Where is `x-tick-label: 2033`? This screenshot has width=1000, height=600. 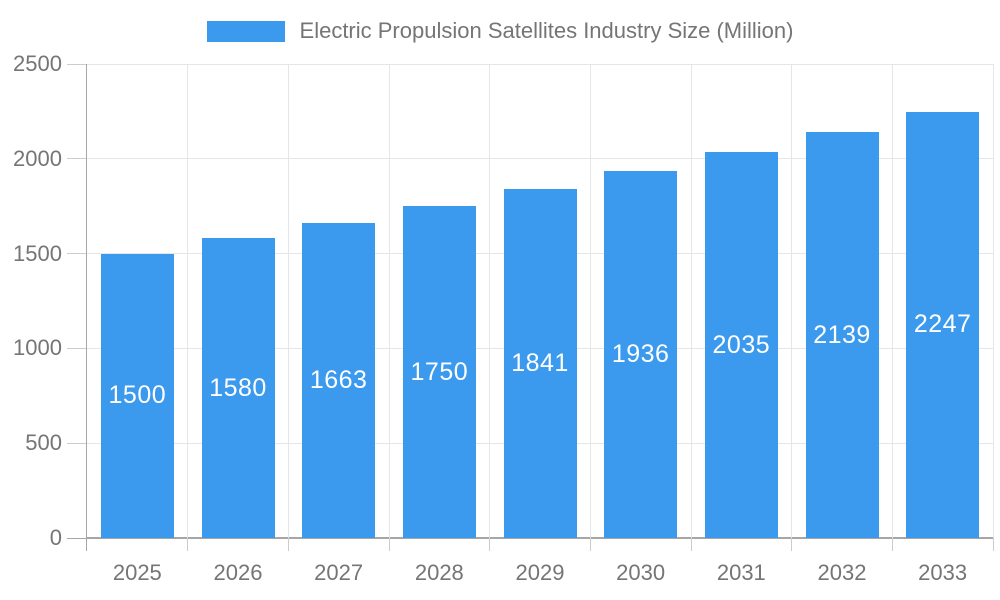
x-tick-label: 2033 is located at coordinates (943, 572).